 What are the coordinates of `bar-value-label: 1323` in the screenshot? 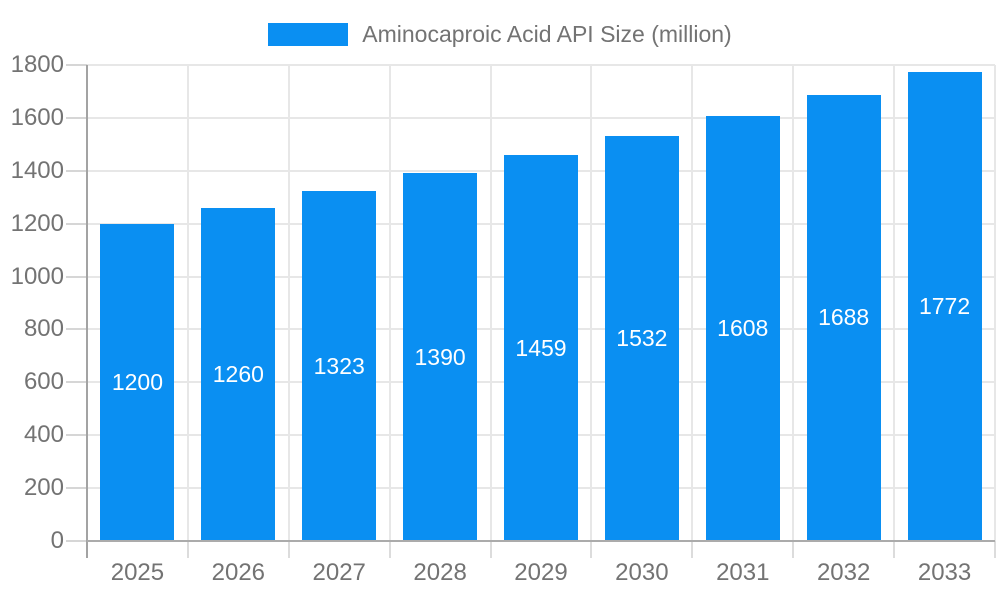 It's located at (339, 365).